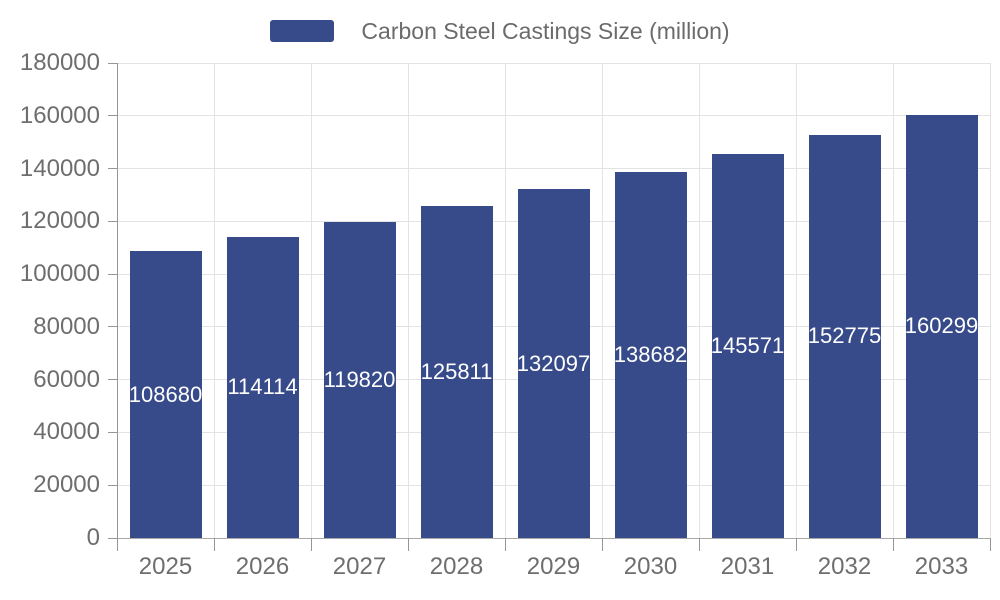 This screenshot has height=600, width=1000. What do you see at coordinates (262, 566) in the screenshot?
I see `x-axis-label: 2026` at bounding box center [262, 566].